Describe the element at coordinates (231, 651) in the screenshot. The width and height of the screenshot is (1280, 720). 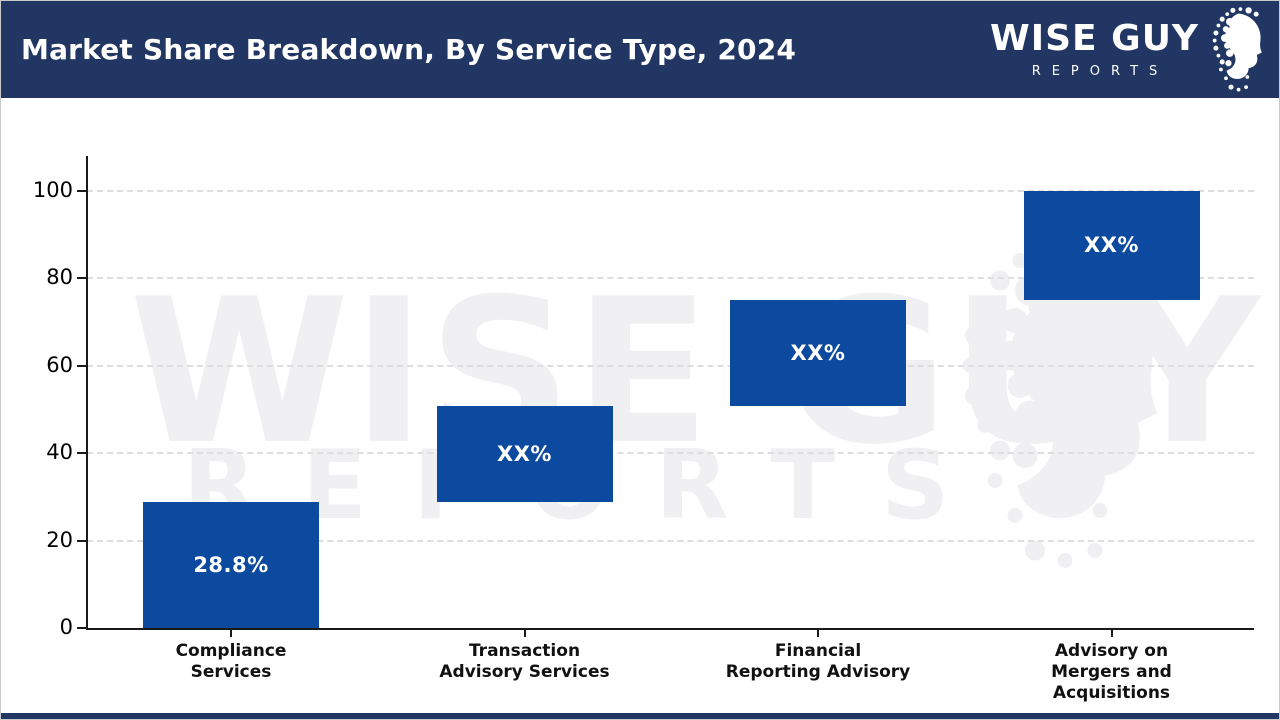
I see `x-category-label-line: Compliance` at that location.